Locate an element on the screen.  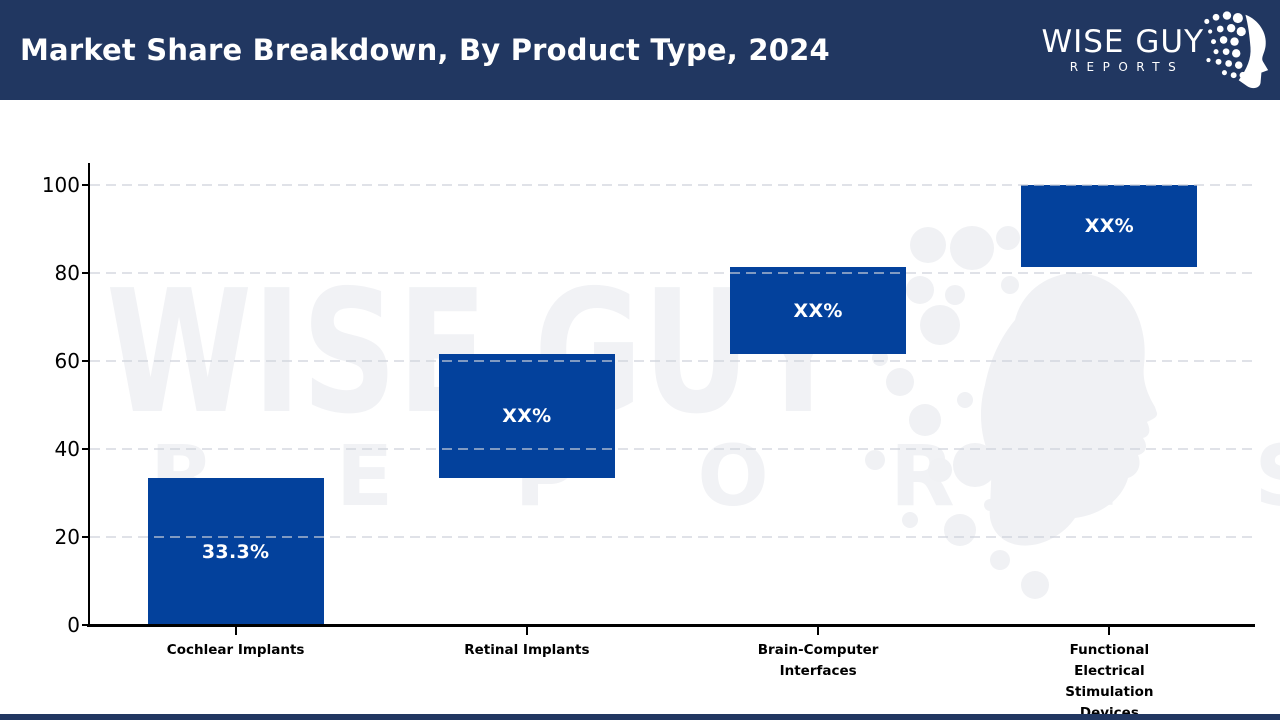
logo-subtext: REPORTS is located at coordinates (1127, 66).